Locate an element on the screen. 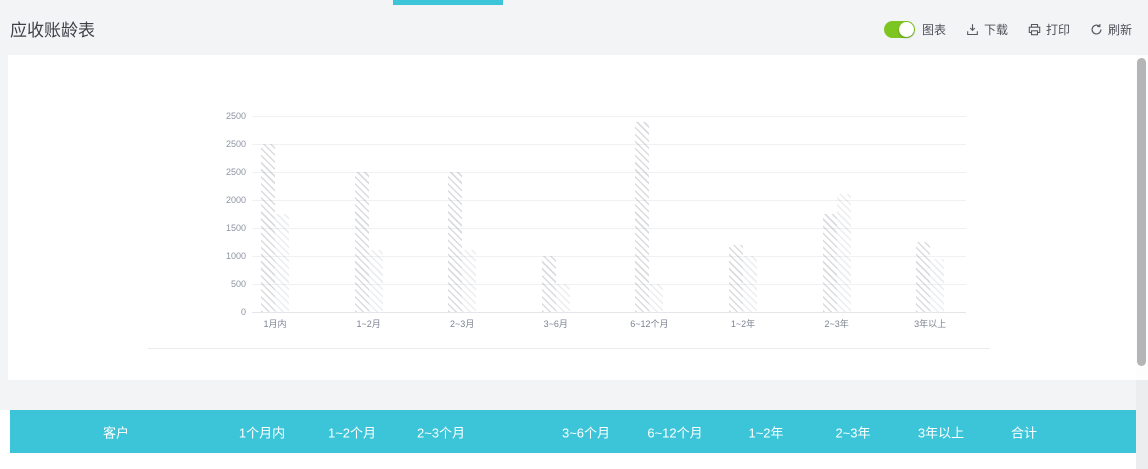 Image resolution: width=1148 pixels, height=469 pixels. chart-toggle: 图表 is located at coordinates (914, 29).